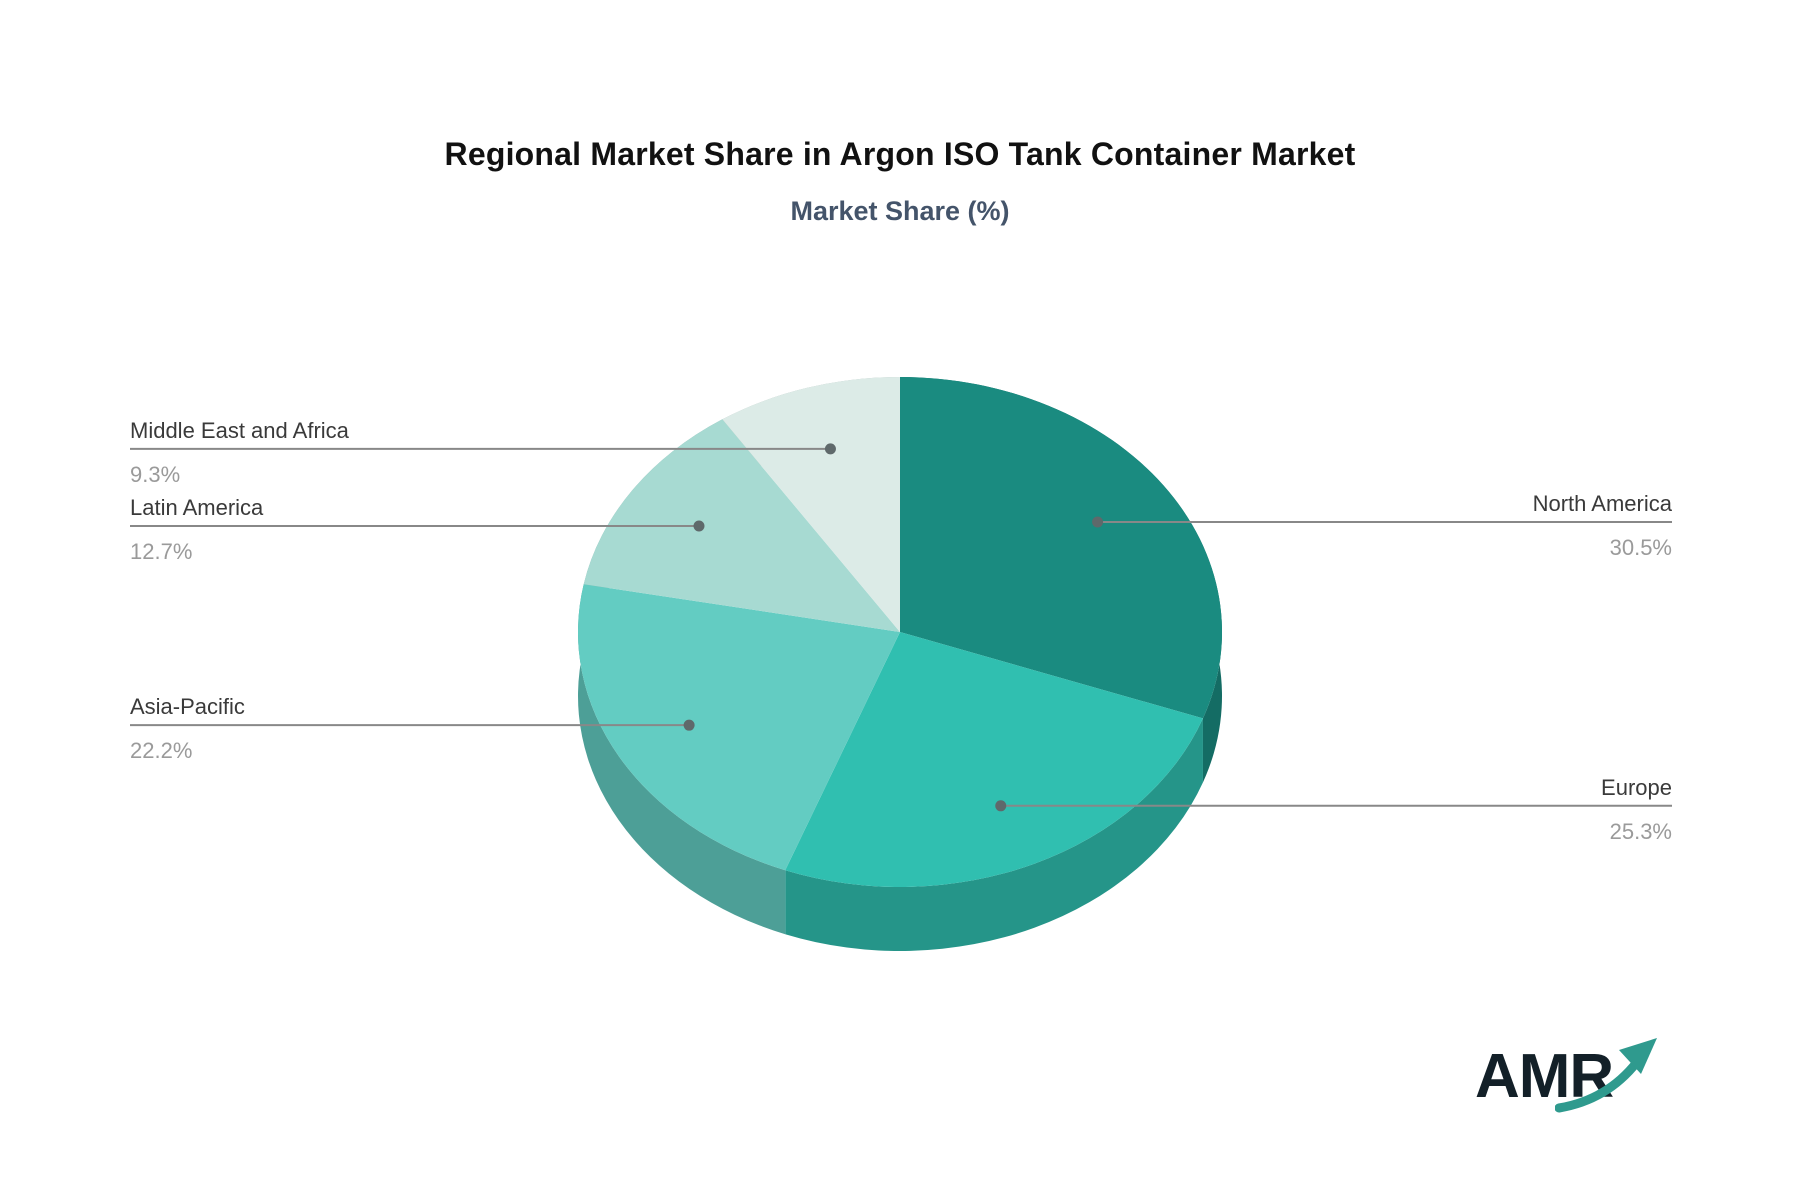  I want to click on slice-label-asia-pacific: Asia-Pacific, so click(187, 706).